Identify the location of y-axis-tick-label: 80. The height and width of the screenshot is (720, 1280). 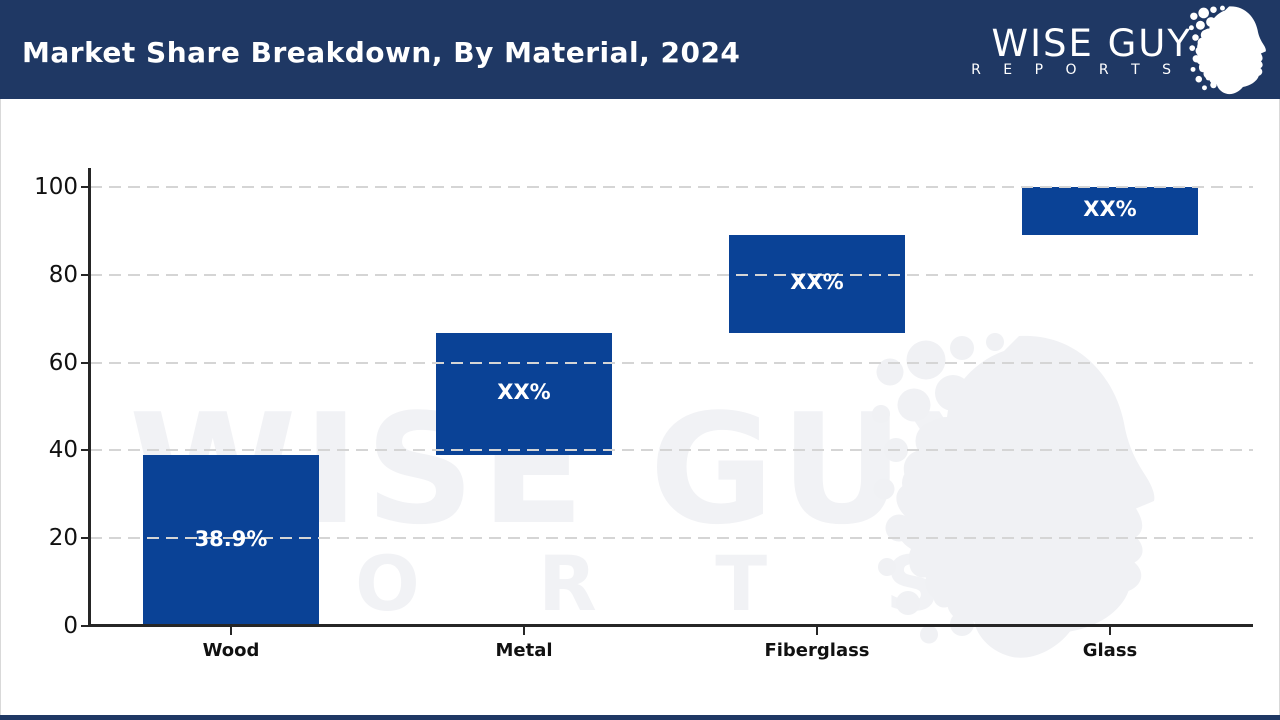
(63, 274).